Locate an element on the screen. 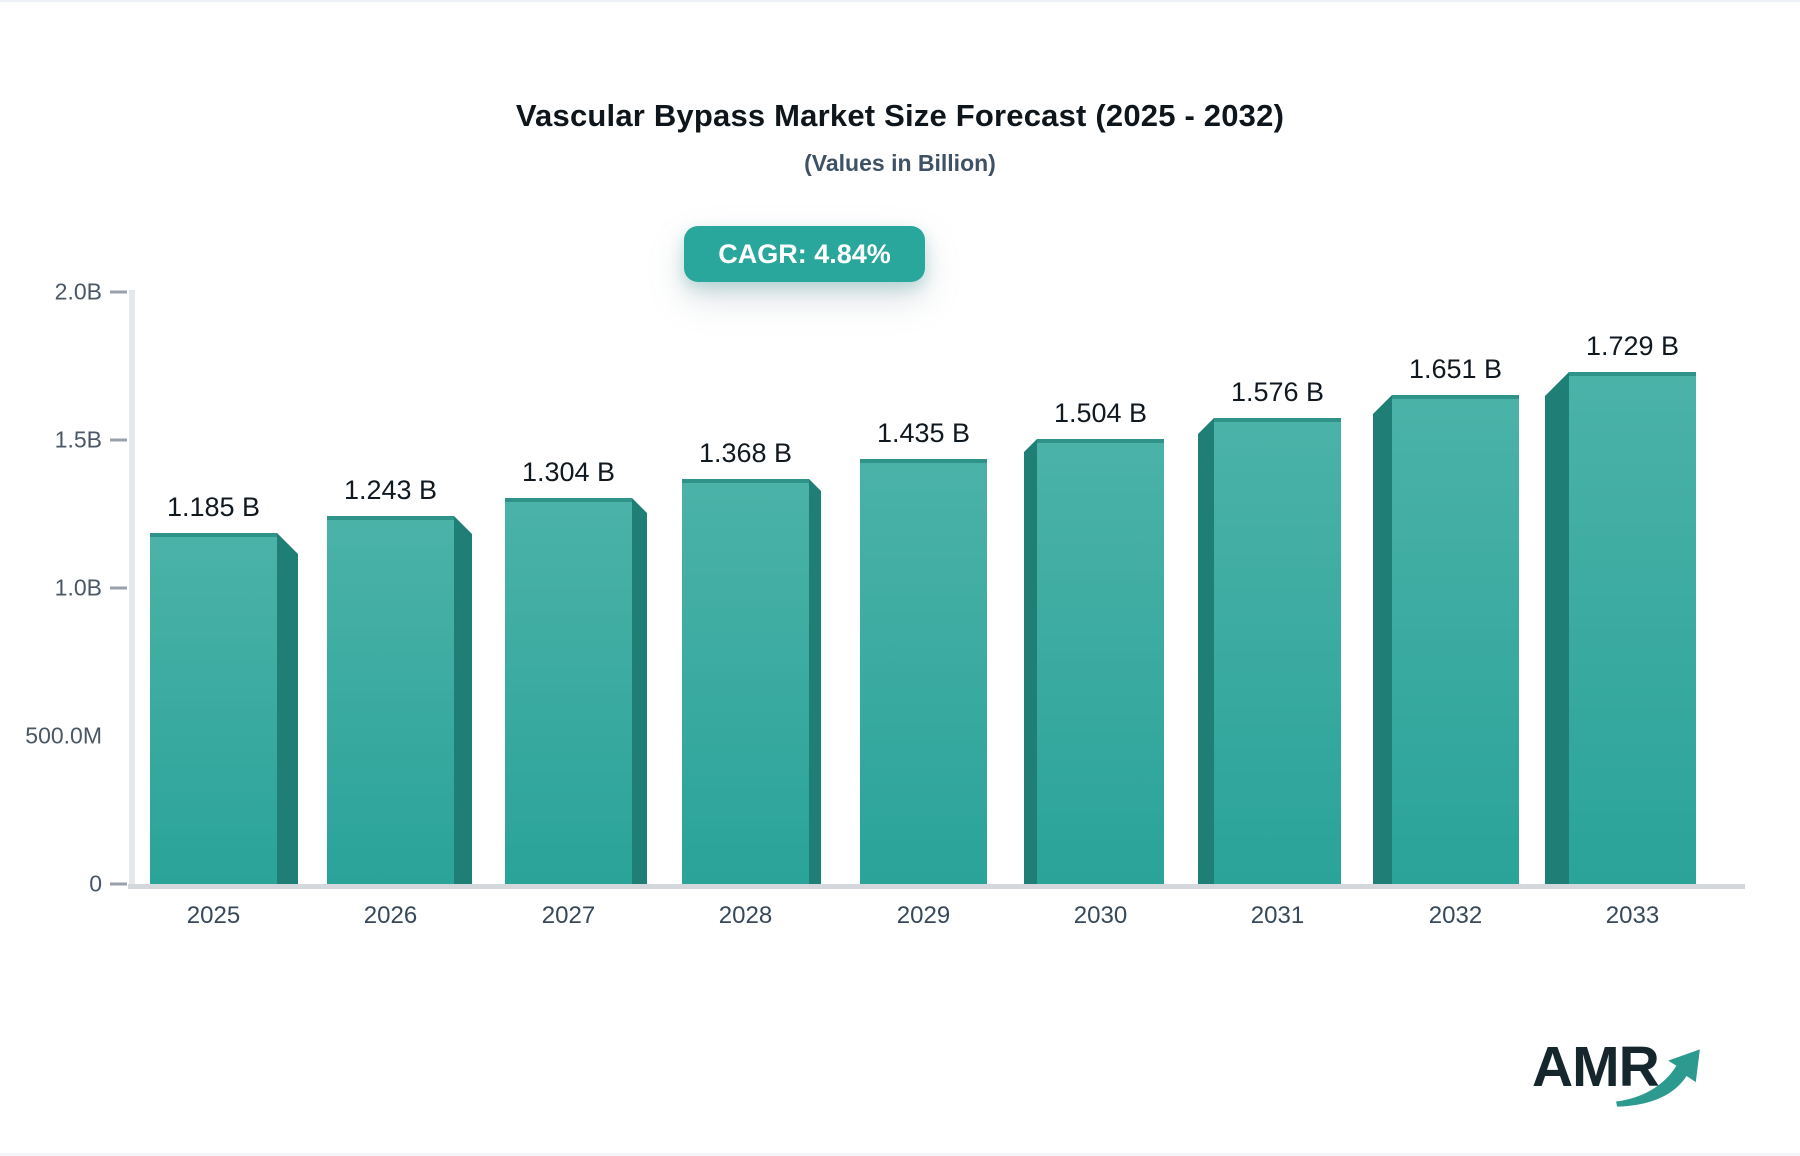 The image size is (1800, 1156). bar-side-2030 is located at coordinates (1030, 661).